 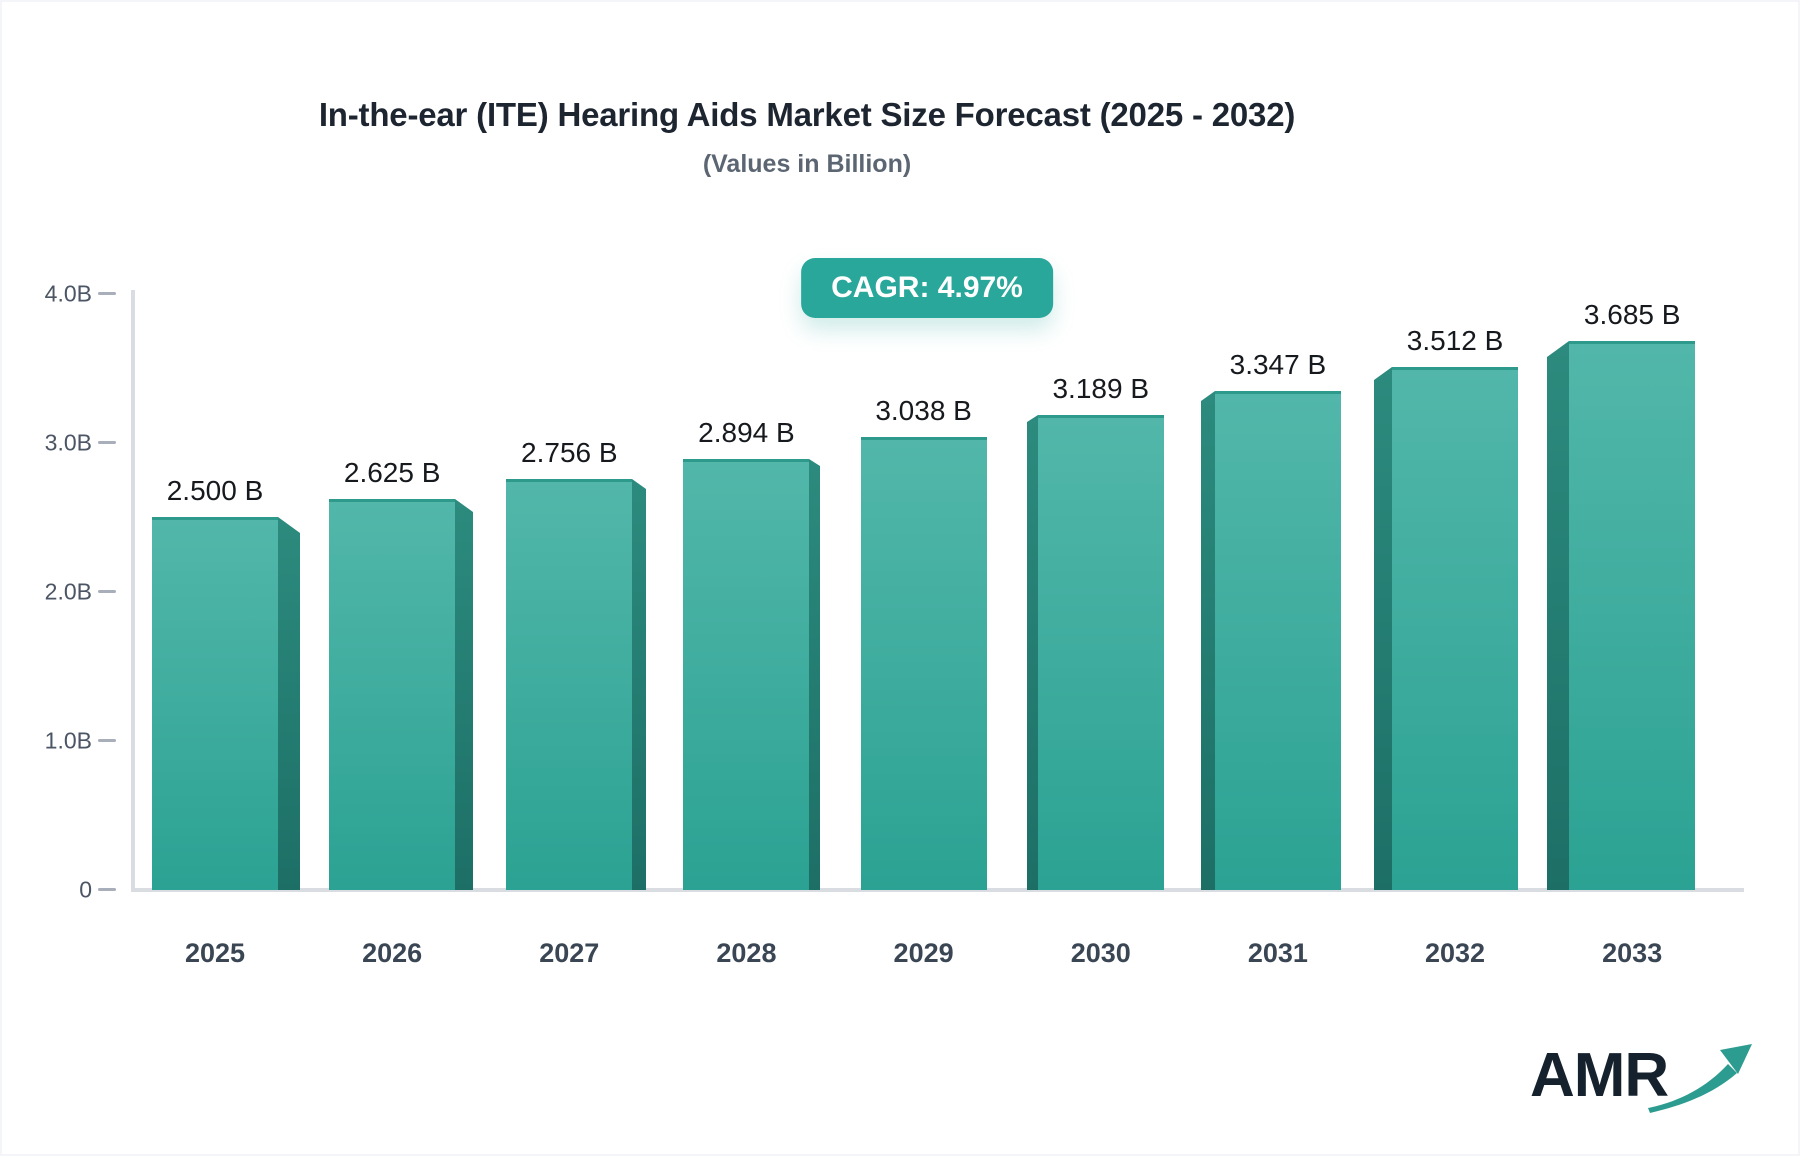 I want to click on bar-value-label: 3.038 B, so click(x=923, y=410).